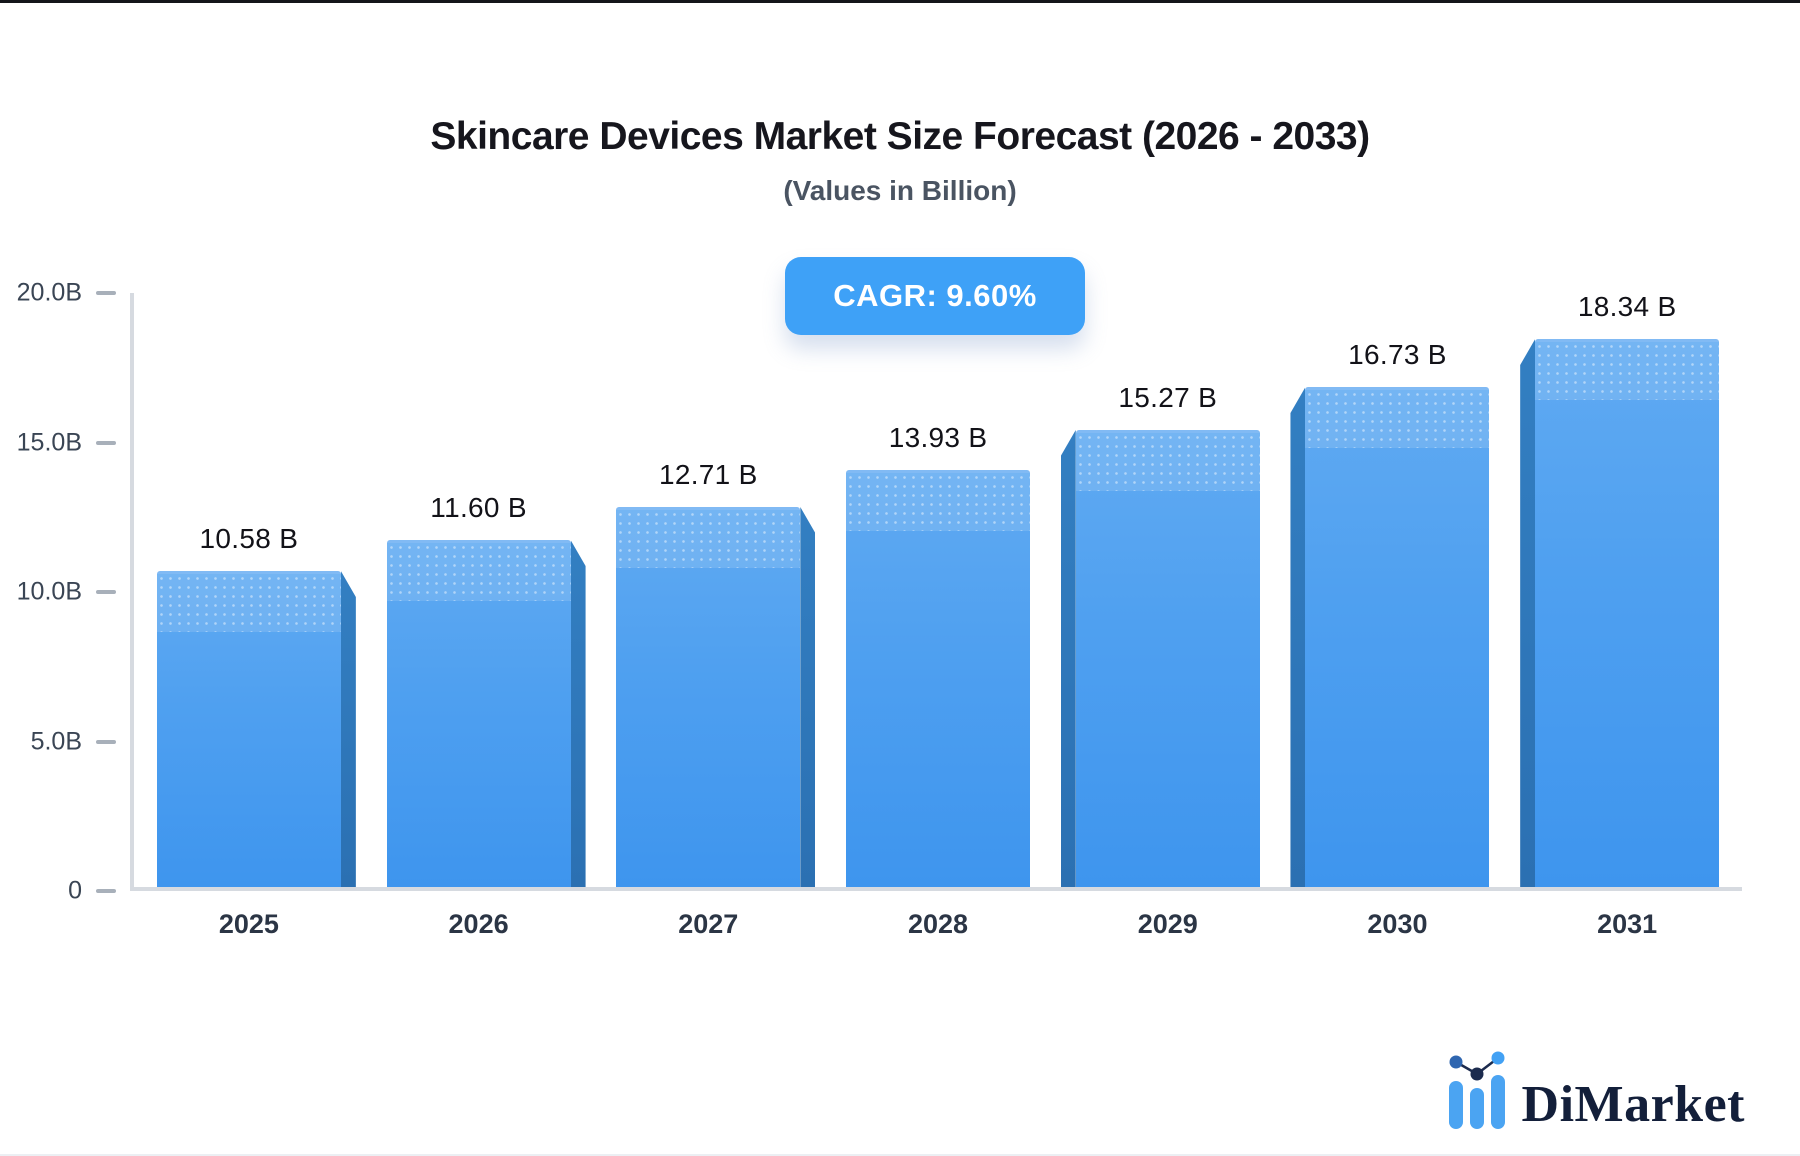 This screenshot has height=1156, width=1800. Describe the element at coordinates (1627, 924) in the screenshot. I see `x-axis-label-2031: 2031` at that location.